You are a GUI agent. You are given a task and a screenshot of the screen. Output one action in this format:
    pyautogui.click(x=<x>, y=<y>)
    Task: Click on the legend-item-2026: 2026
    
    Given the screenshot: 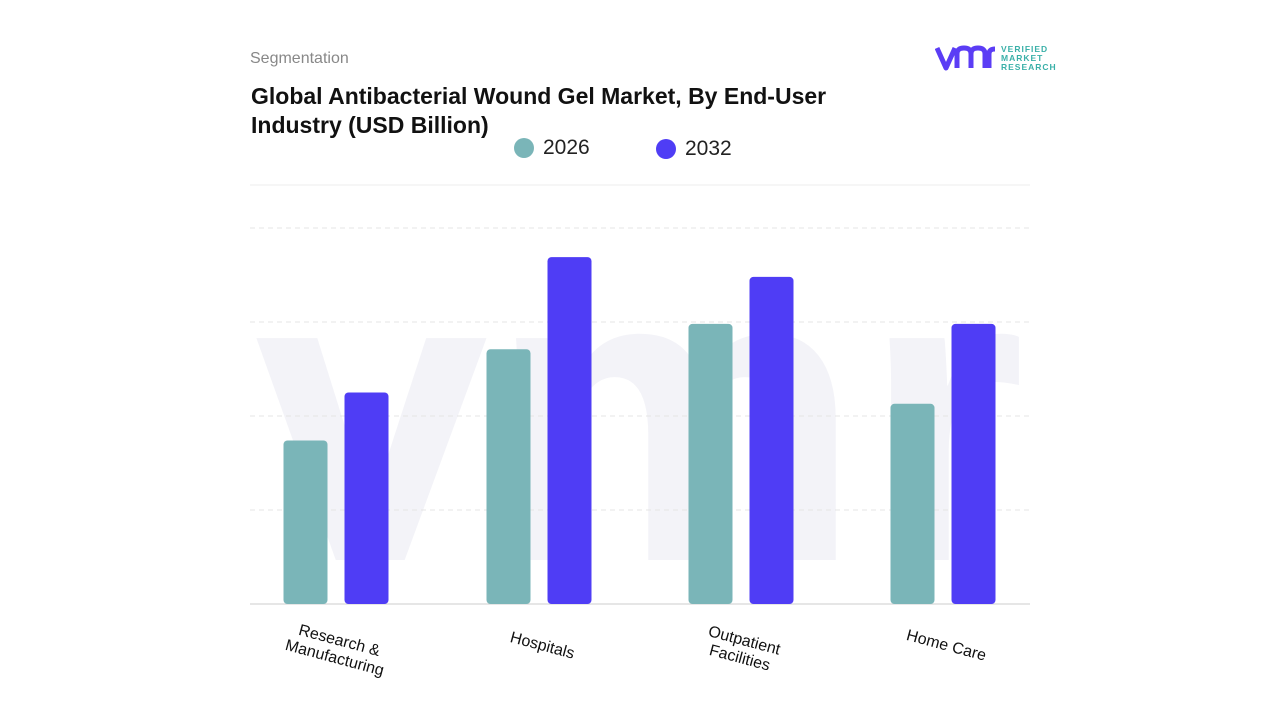 What is the action you would take?
    pyautogui.click(x=552, y=148)
    